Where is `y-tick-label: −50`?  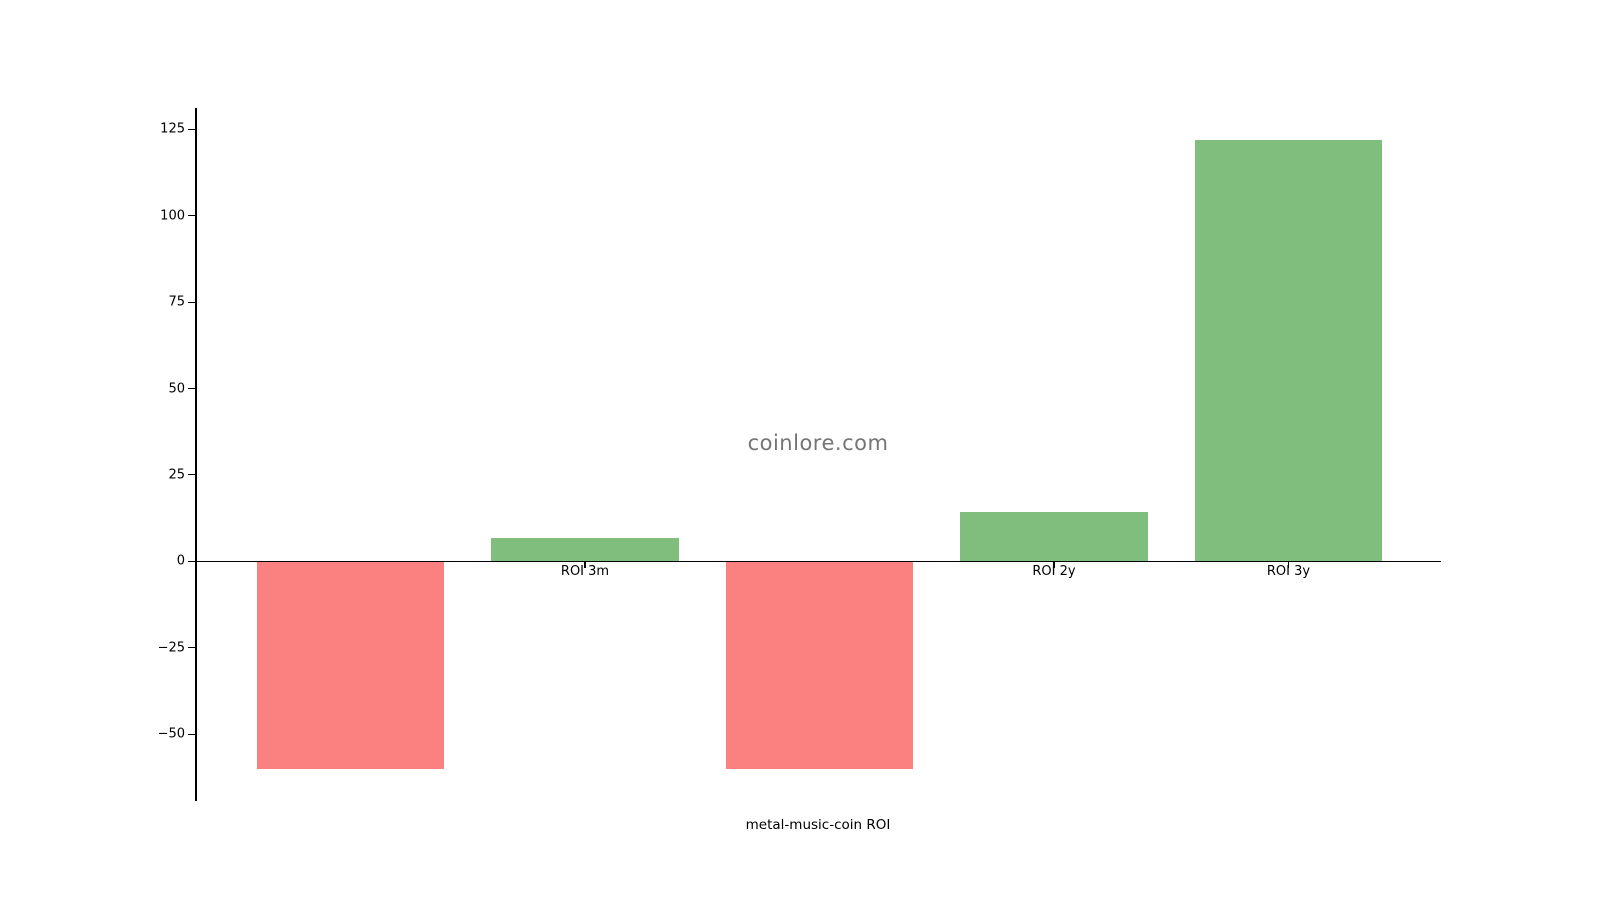
y-tick-label: −50 is located at coordinates (171, 734).